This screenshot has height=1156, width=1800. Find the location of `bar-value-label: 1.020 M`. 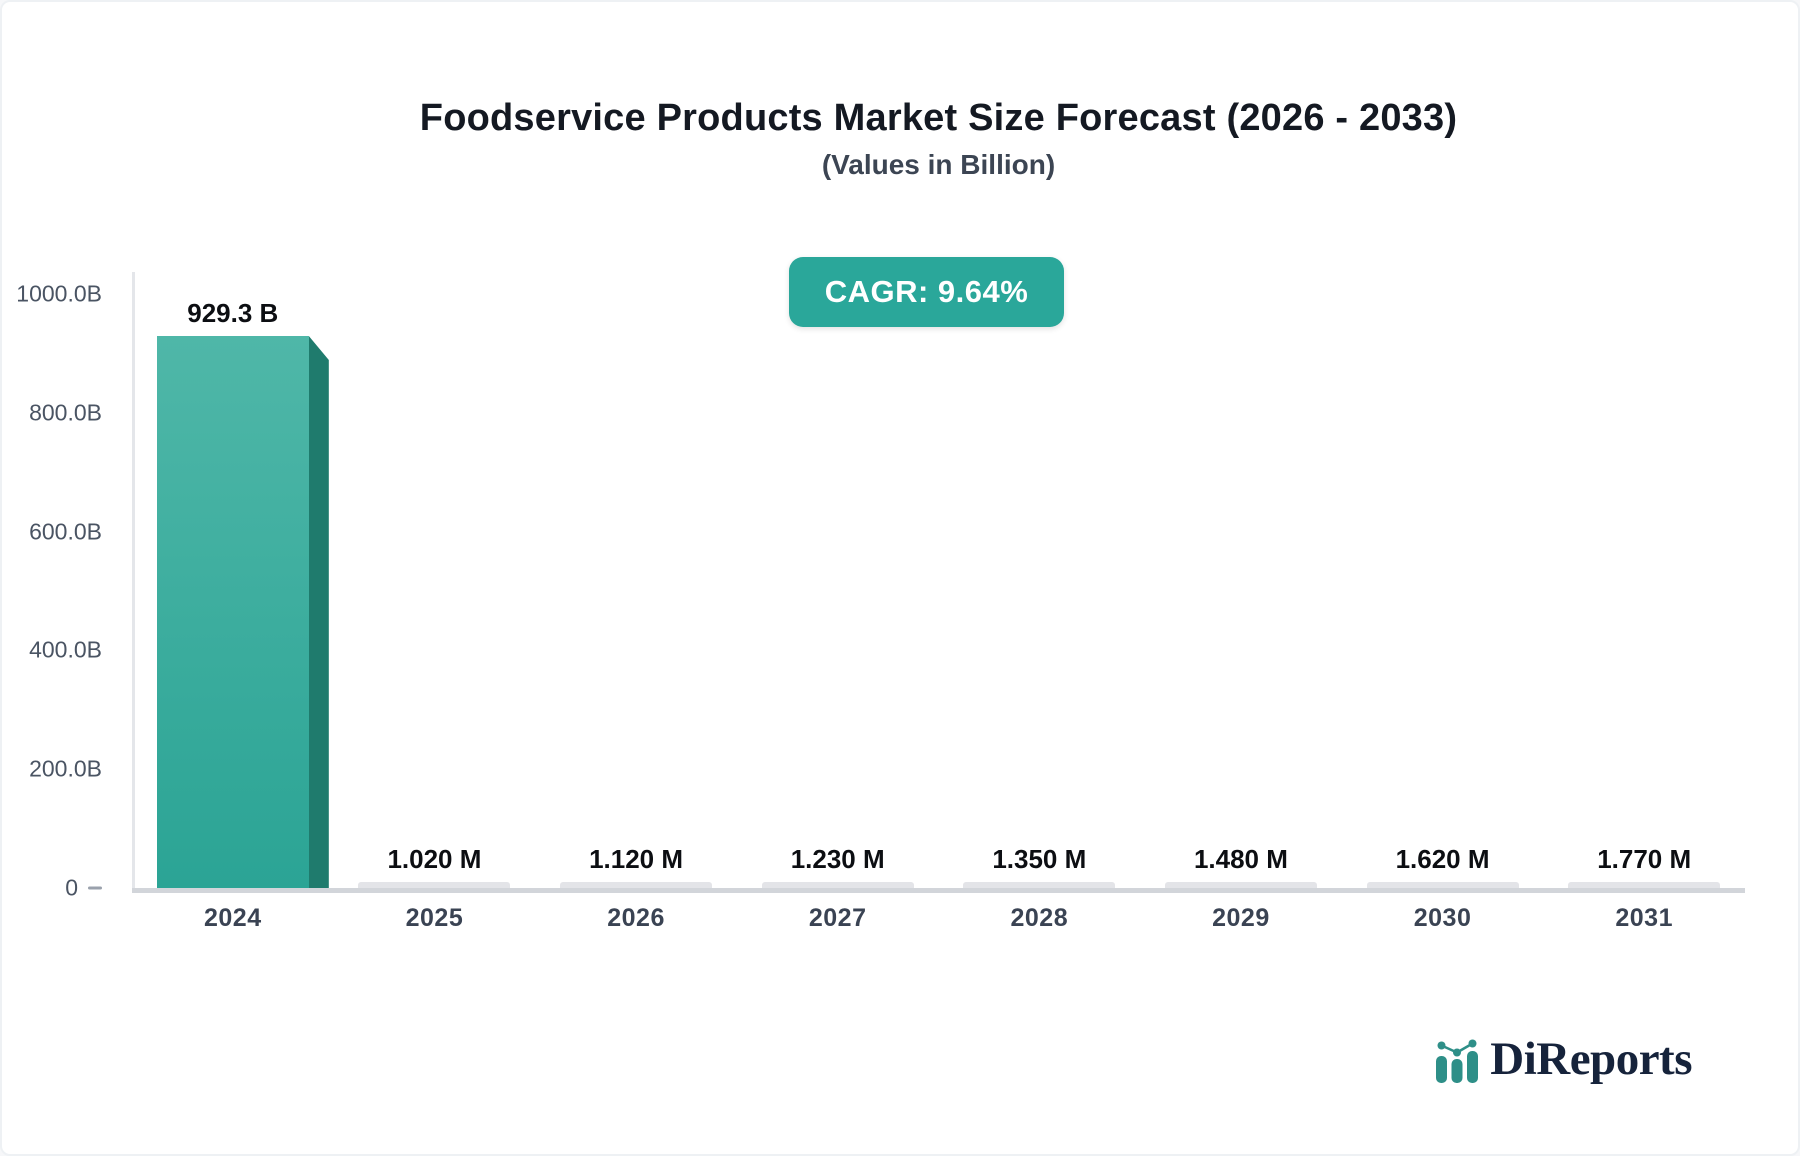

bar-value-label: 1.020 M is located at coordinates (434, 859).